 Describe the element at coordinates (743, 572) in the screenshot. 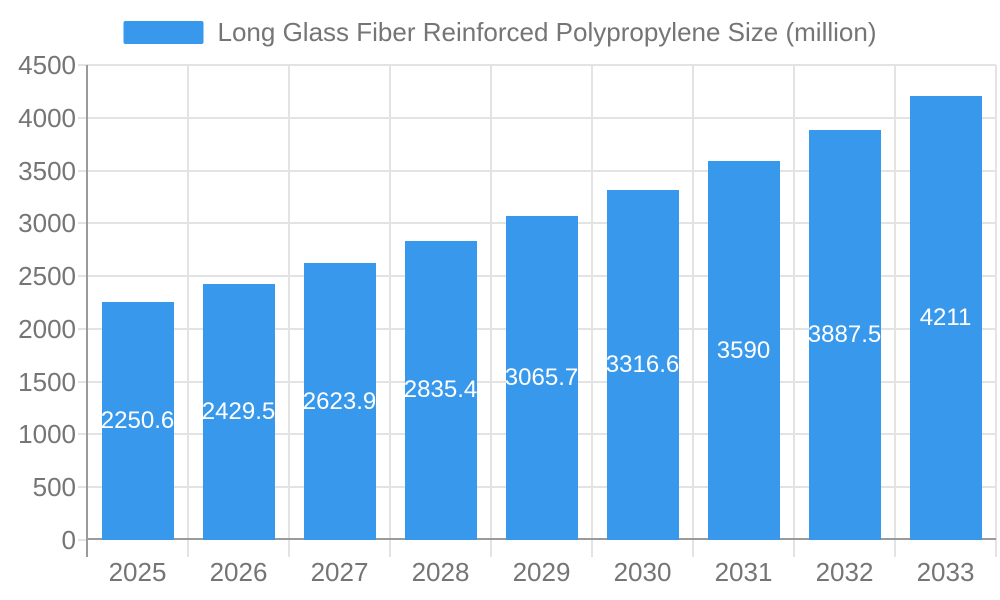

I see `x-axis-tick-label: 2031` at that location.